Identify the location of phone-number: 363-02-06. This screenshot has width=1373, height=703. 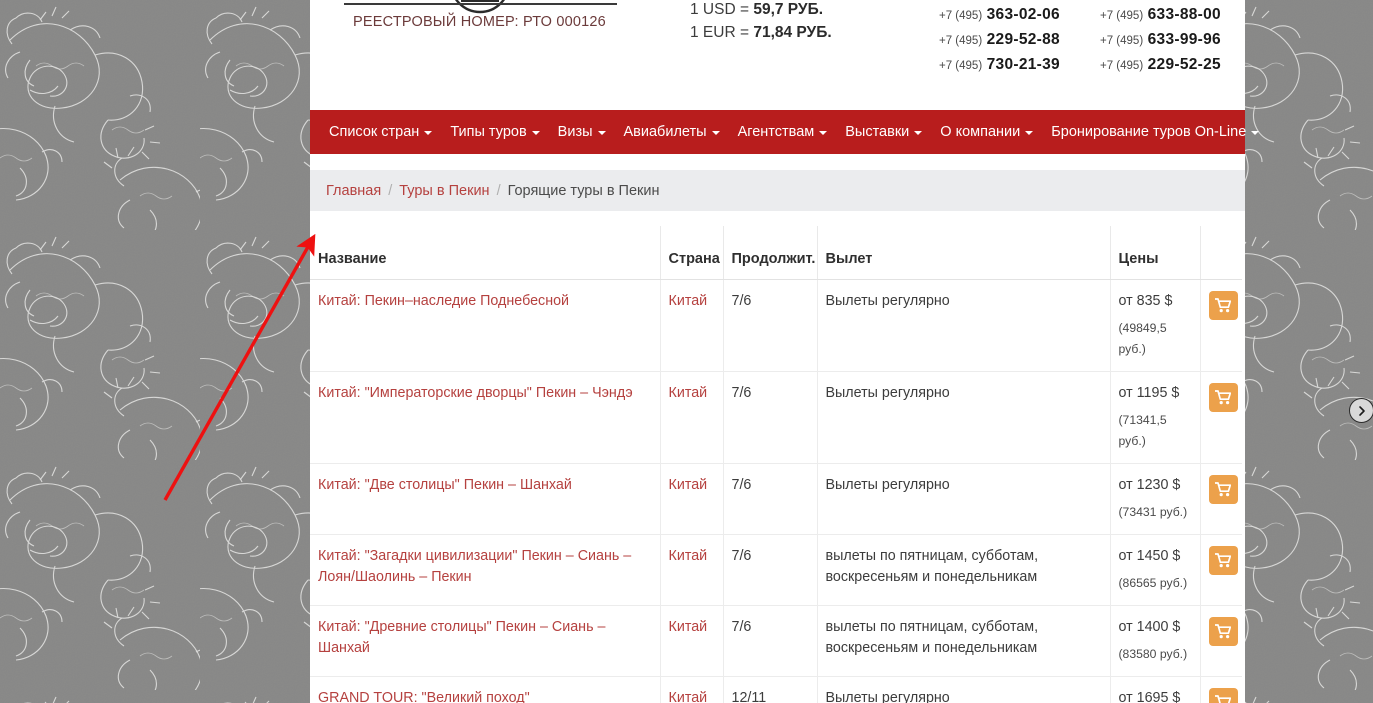
(1023, 14).